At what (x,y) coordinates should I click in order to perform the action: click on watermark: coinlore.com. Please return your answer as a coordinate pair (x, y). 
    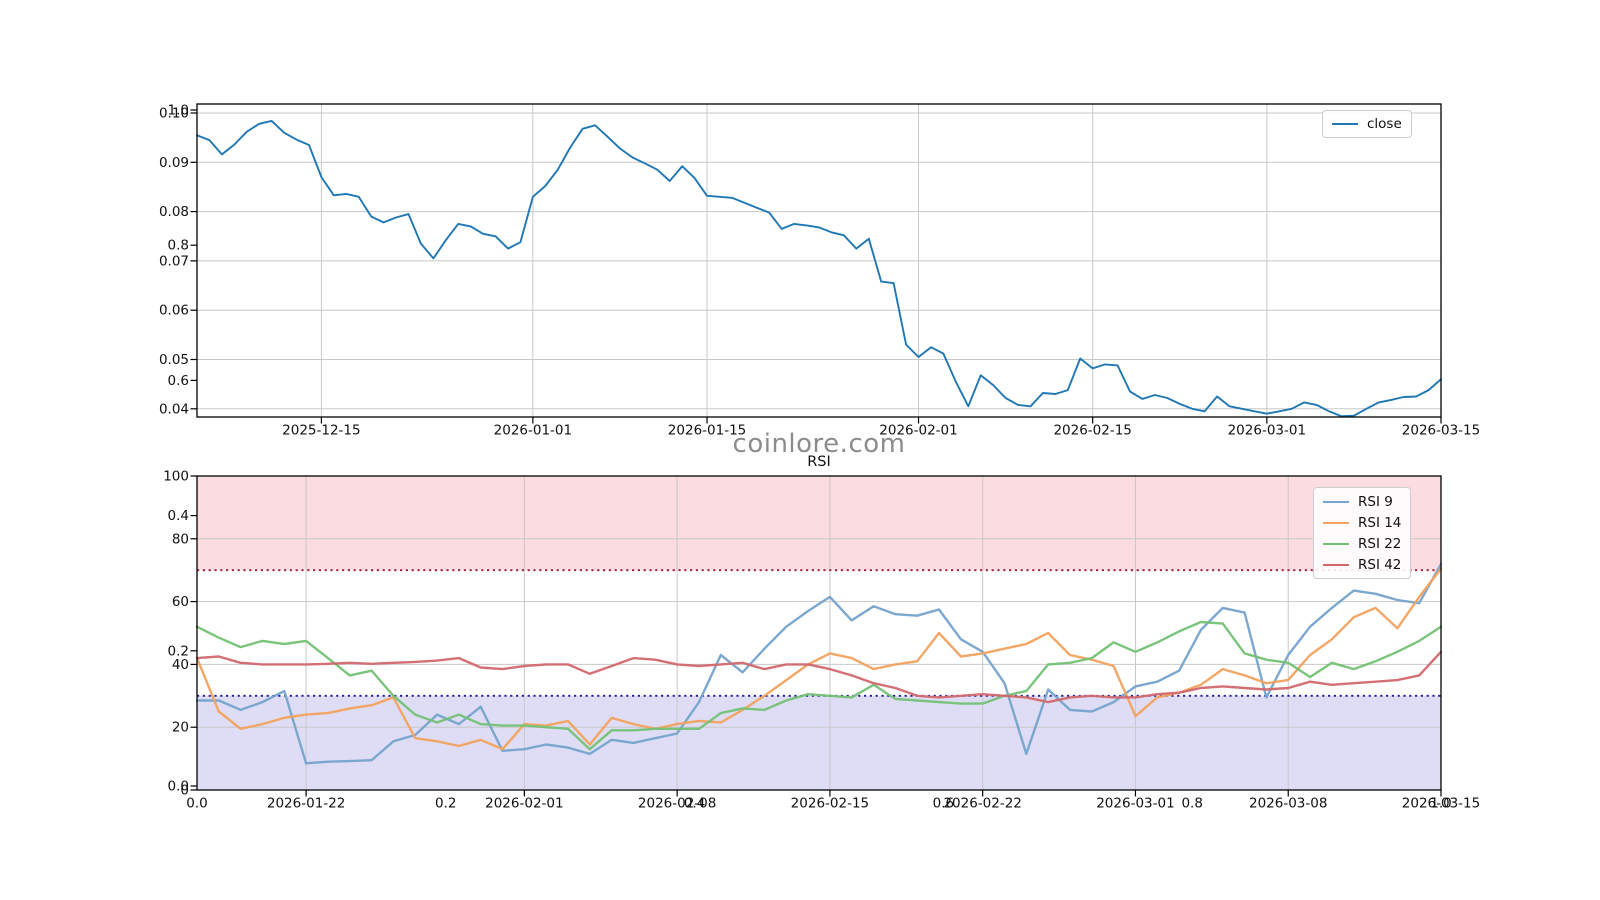
    Looking at the image, I should click on (819, 444).